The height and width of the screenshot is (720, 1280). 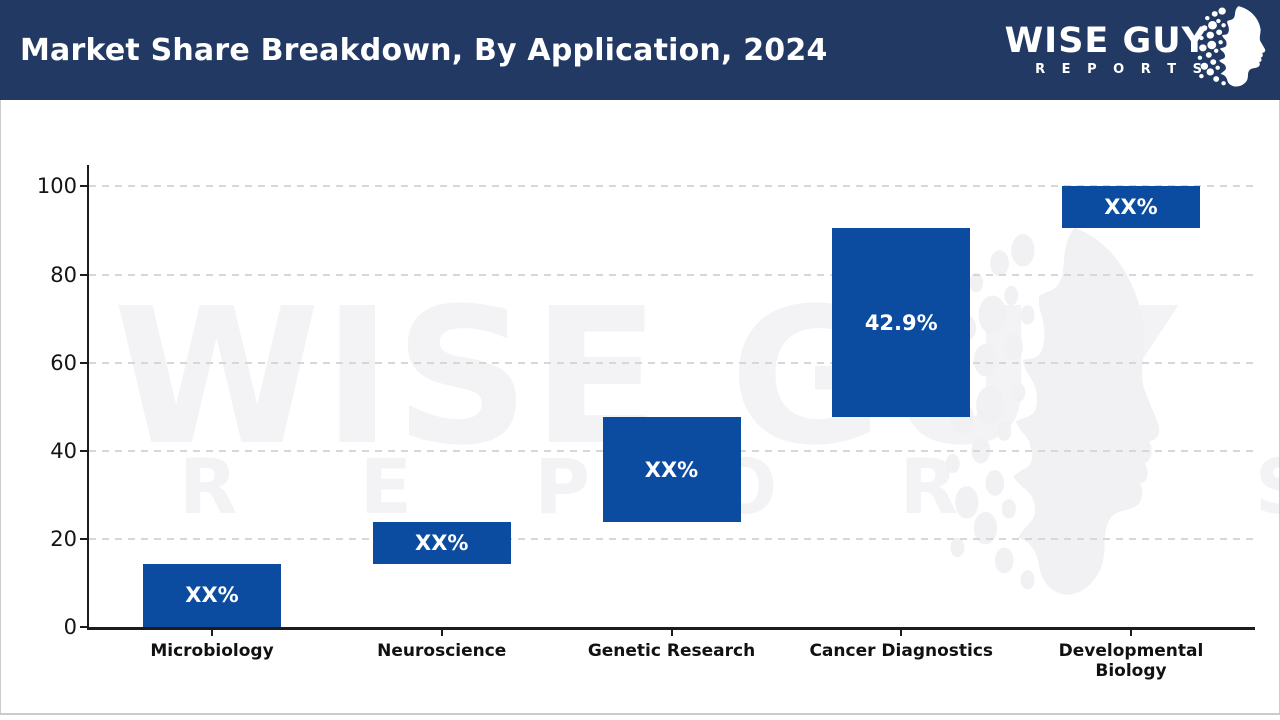 I want to click on y-axis-line, so click(x=88, y=397).